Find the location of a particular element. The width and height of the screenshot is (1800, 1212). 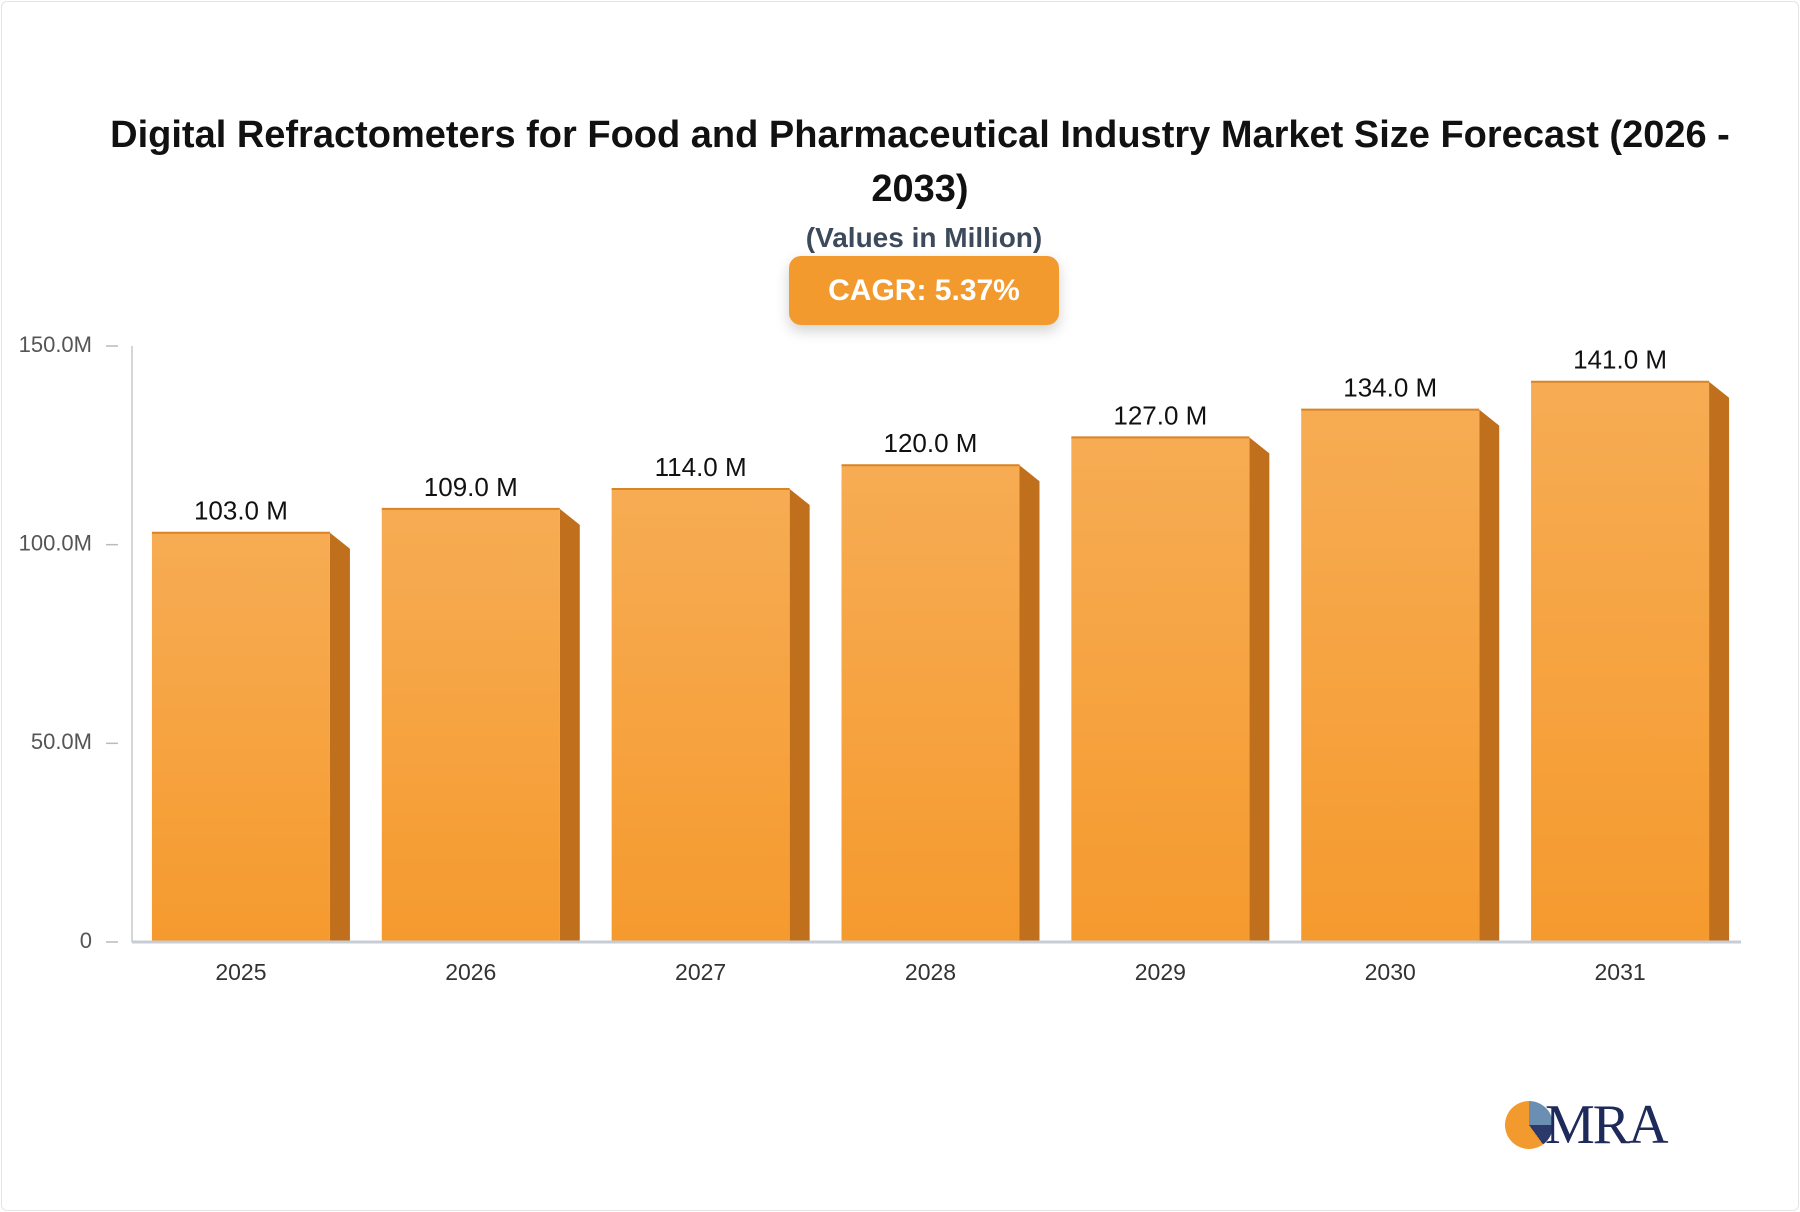

chart-subtitle: (Values in Million) is located at coordinates (924, 237).